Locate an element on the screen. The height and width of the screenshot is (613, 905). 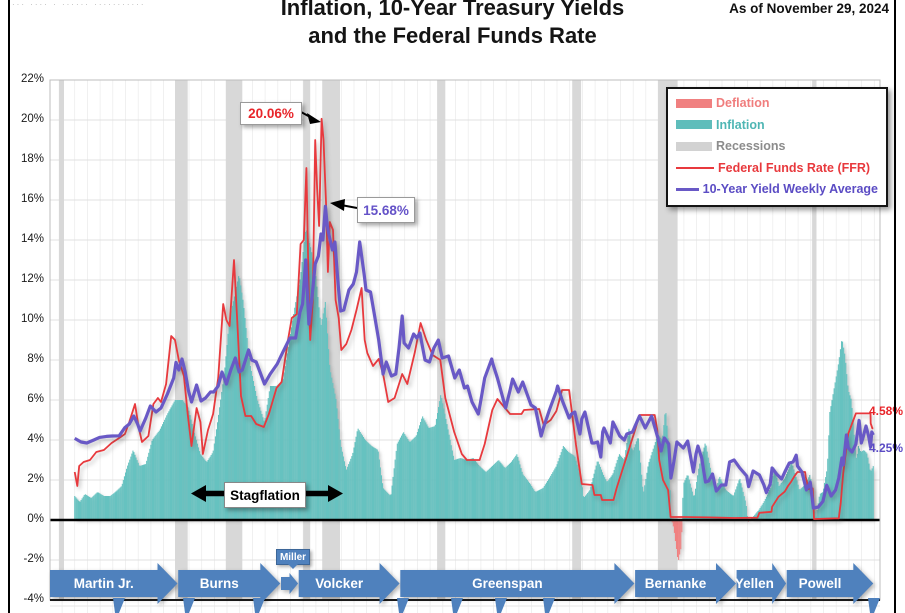
y-axis-tick: 2% is located at coordinates (35, 479).